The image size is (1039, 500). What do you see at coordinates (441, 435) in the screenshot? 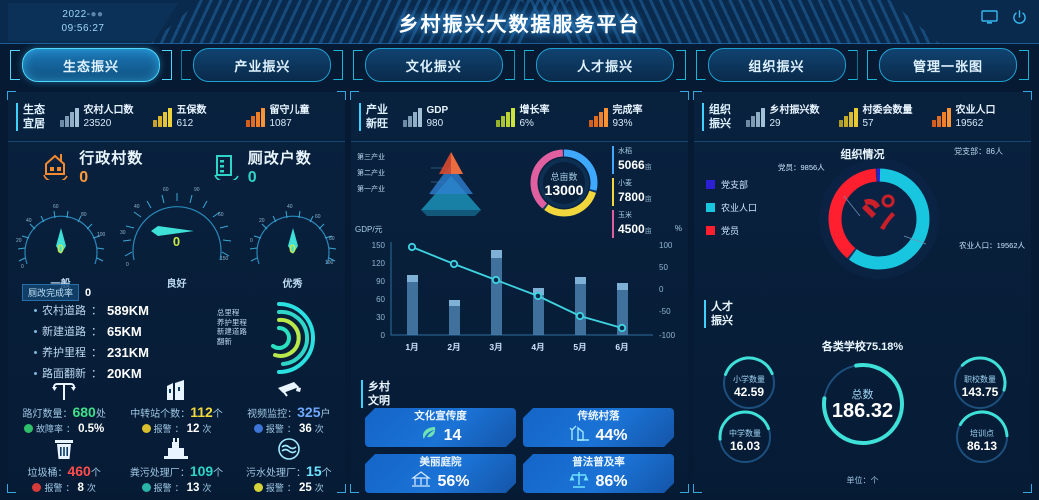
I see `card-value-row: 14` at bounding box center [441, 435].